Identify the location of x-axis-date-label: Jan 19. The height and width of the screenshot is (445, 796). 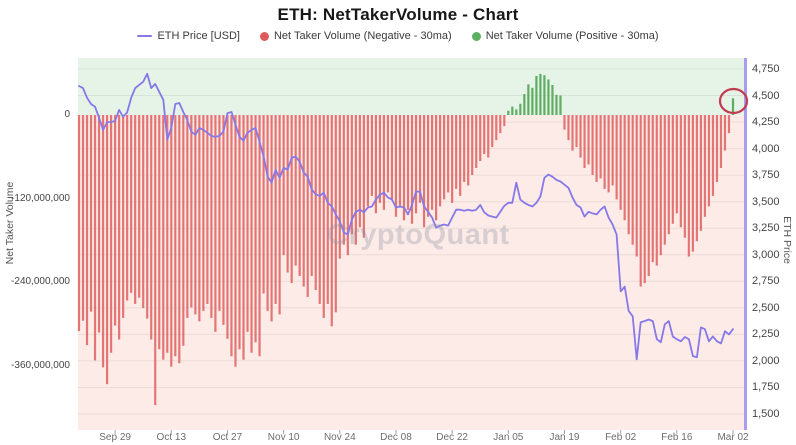
(564, 437).